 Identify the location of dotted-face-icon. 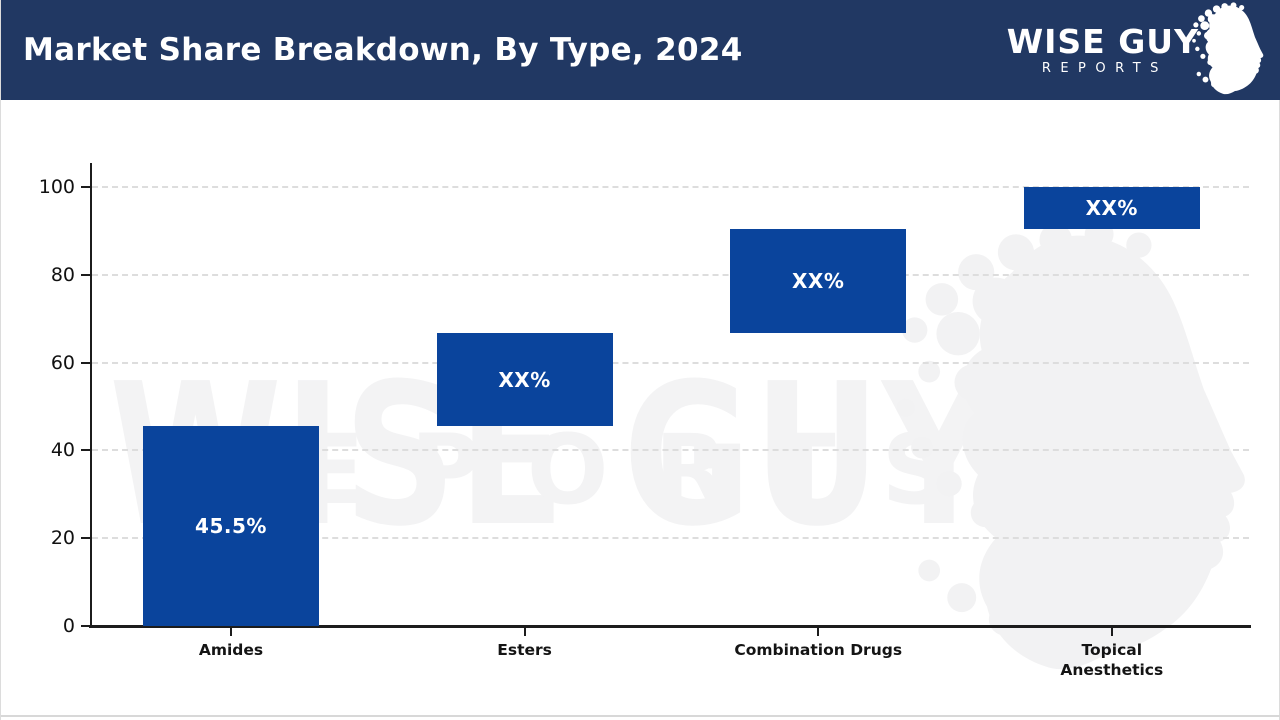
(1228, 50).